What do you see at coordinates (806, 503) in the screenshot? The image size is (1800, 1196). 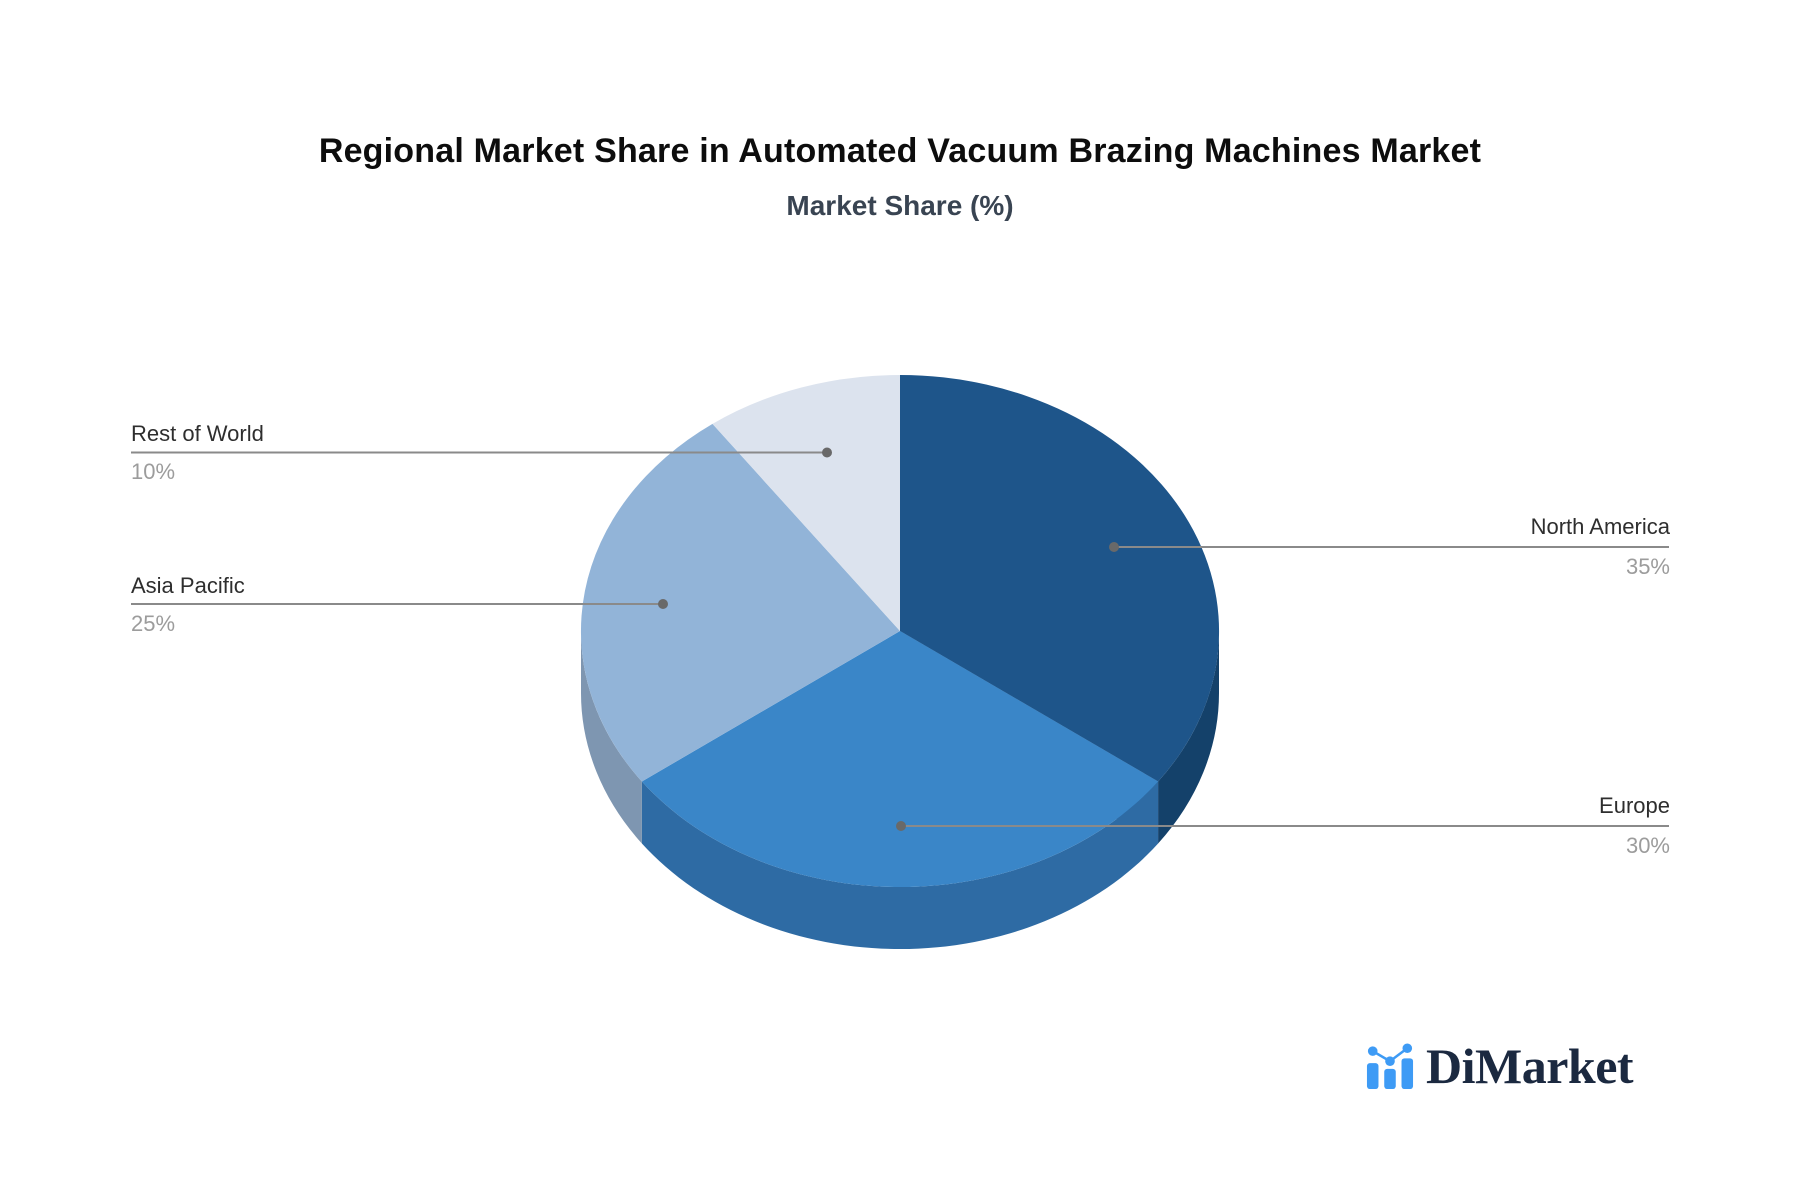 I see `pie-slice-rest-of-world` at bounding box center [806, 503].